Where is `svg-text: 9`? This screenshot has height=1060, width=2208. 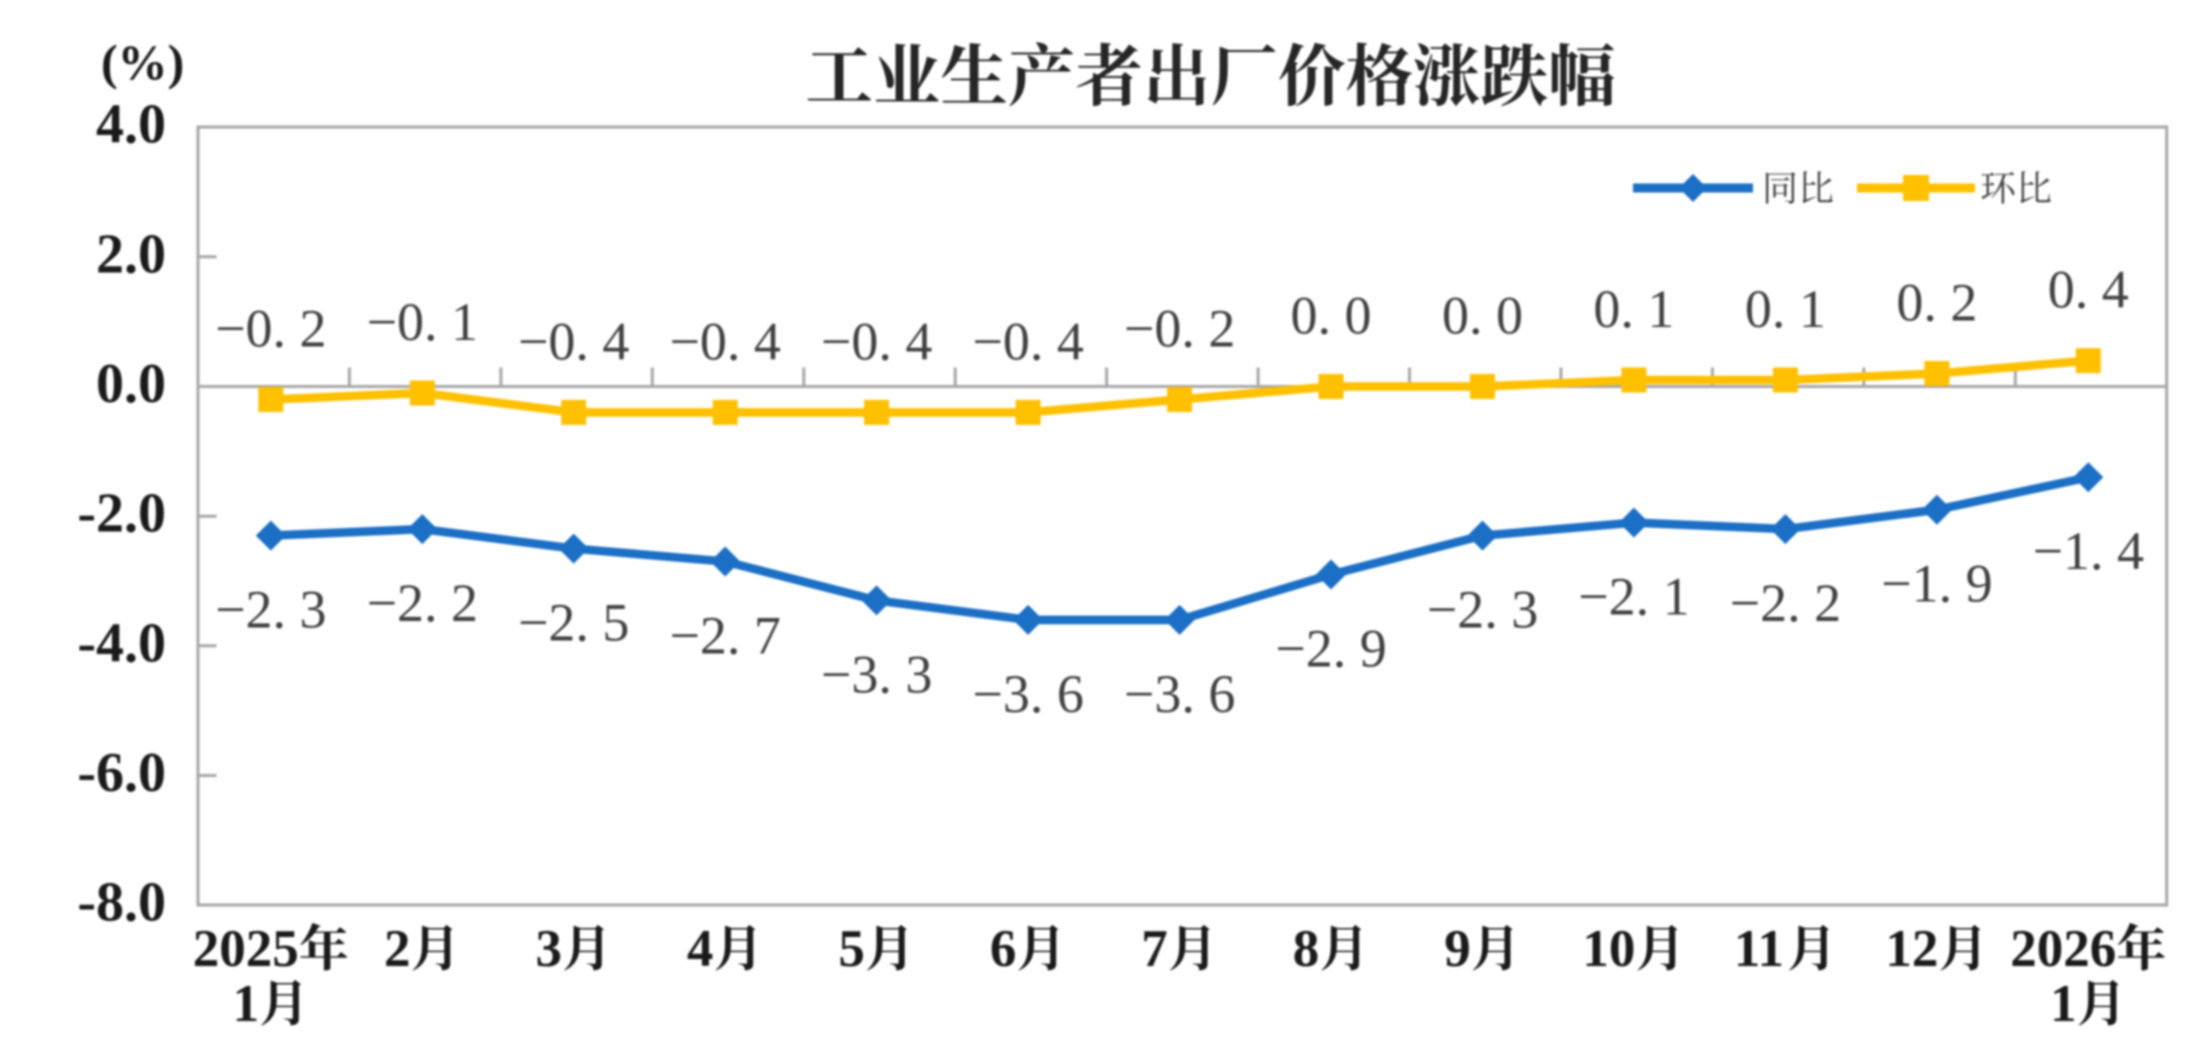
svg-text: 9 is located at coordinates (1457, 949).